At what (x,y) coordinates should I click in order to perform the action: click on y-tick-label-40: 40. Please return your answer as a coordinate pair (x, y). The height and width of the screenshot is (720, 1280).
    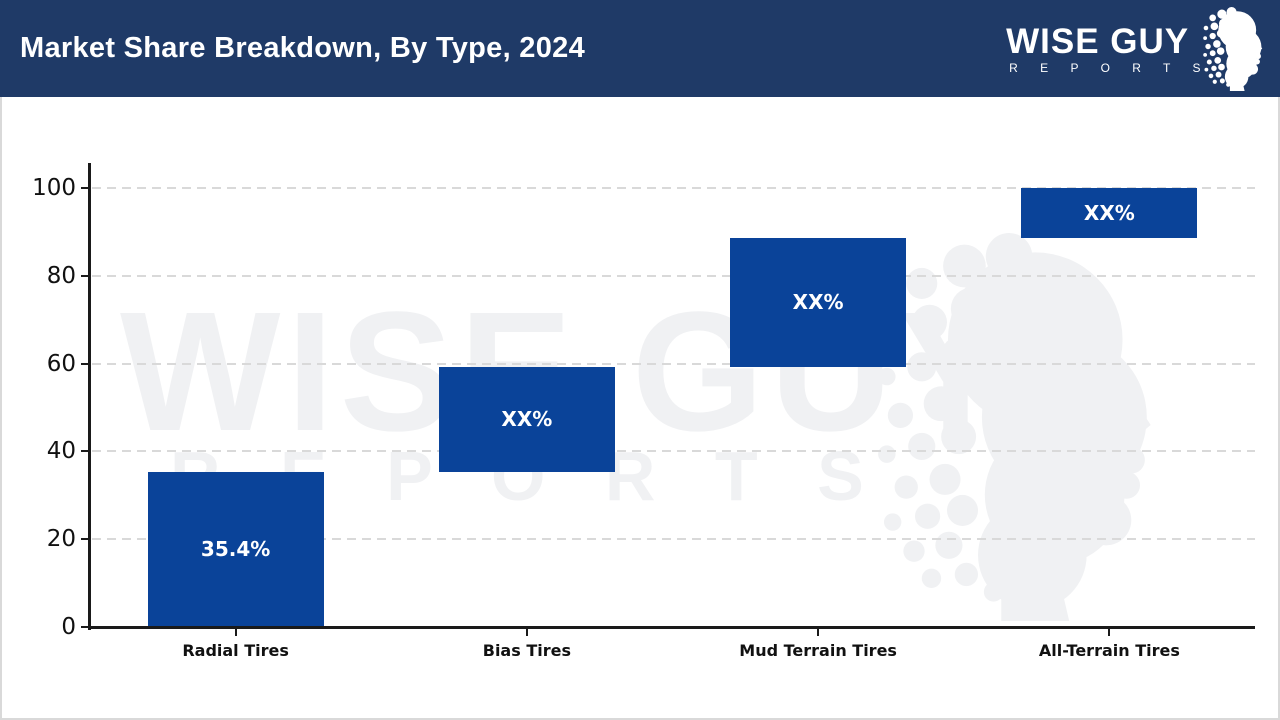
    Looking at the image, I should click on (61, 451).